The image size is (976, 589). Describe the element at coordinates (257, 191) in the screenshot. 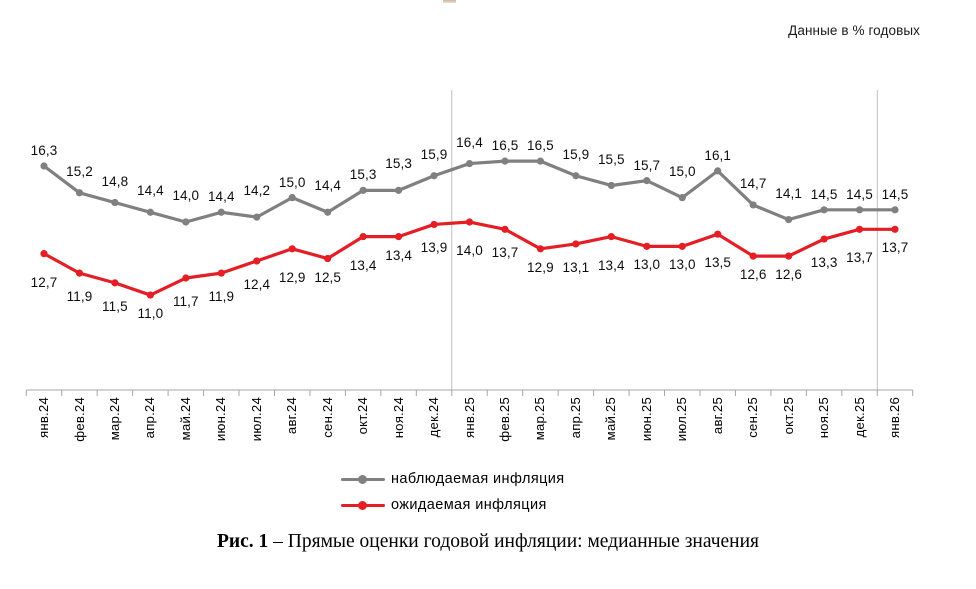

I see `data-label: 14,2` at that location.